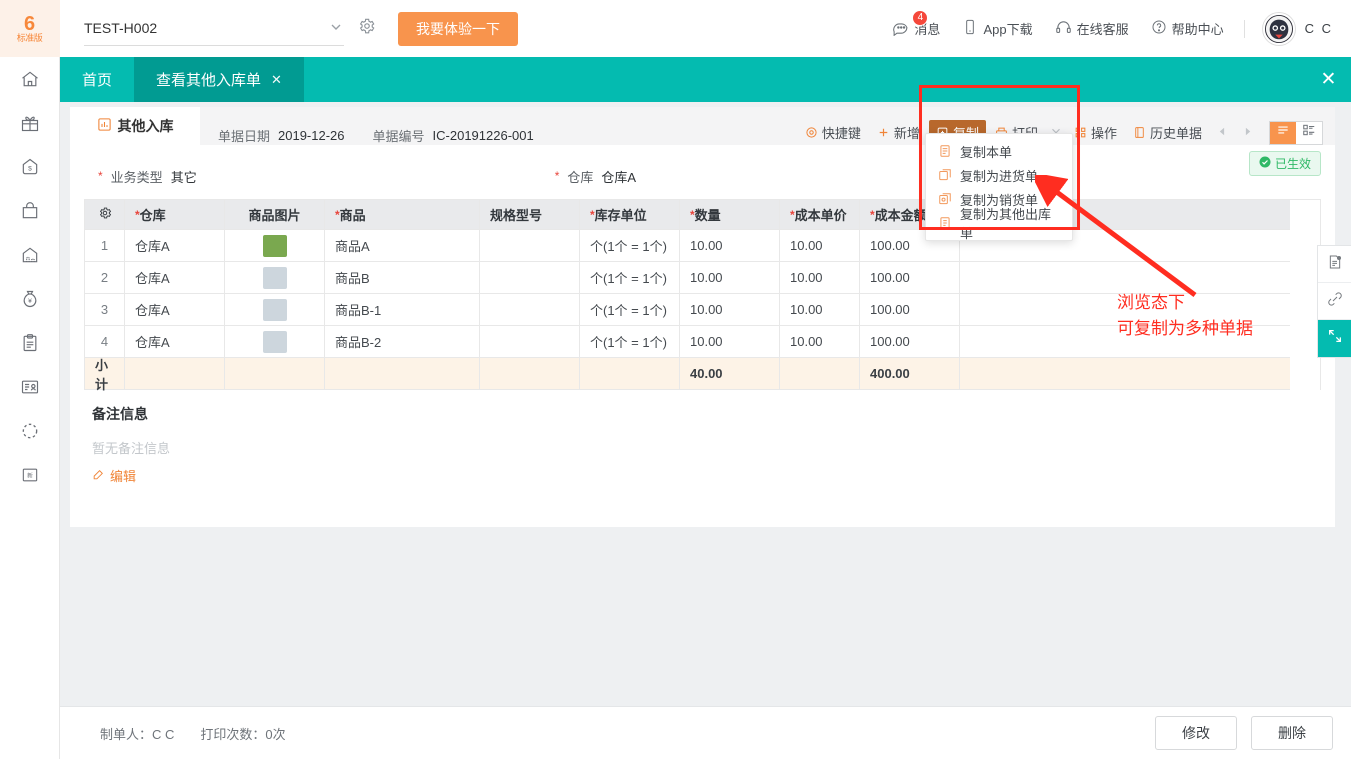 This screenshot has width=1351, height=759. Describe the element at coordinates (30, 343) in the screenshot. I see `sidebar-item-report` at that location.